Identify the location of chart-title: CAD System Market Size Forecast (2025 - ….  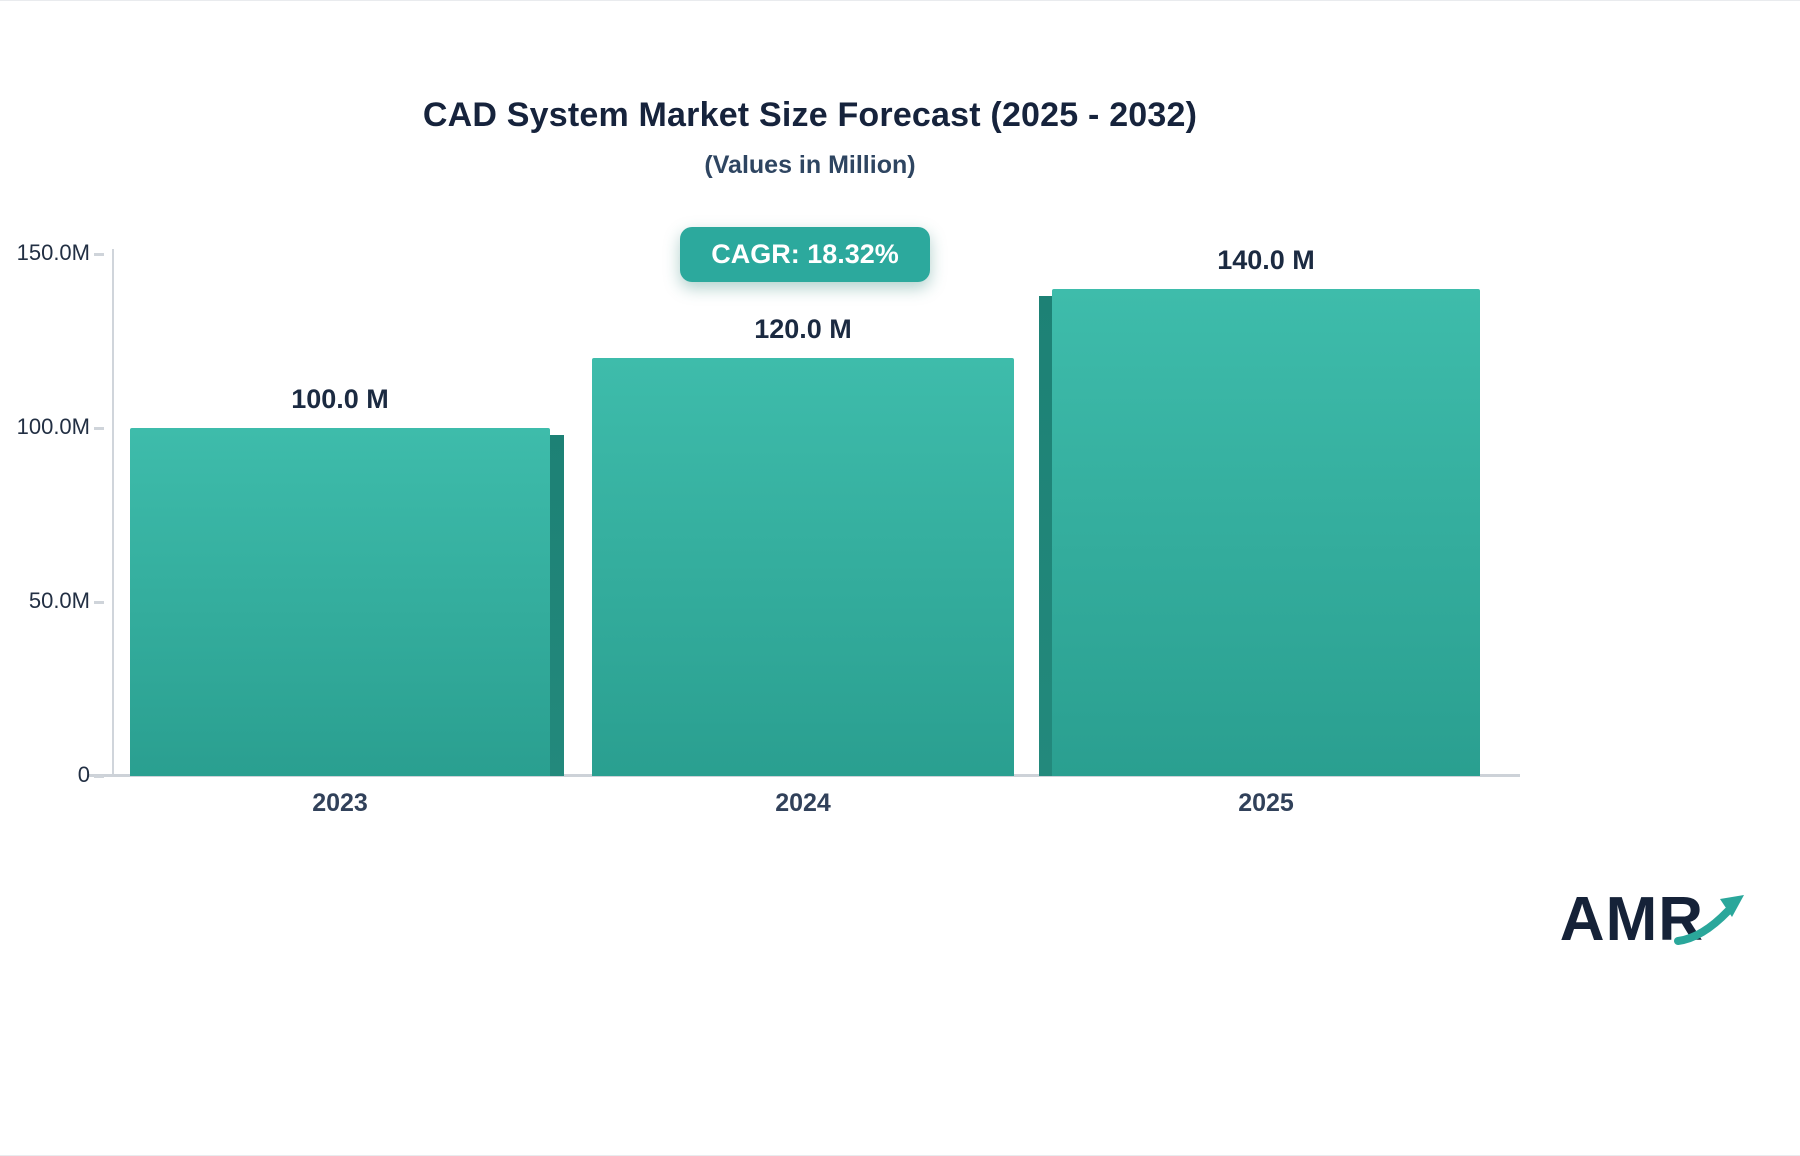
(810, 115).